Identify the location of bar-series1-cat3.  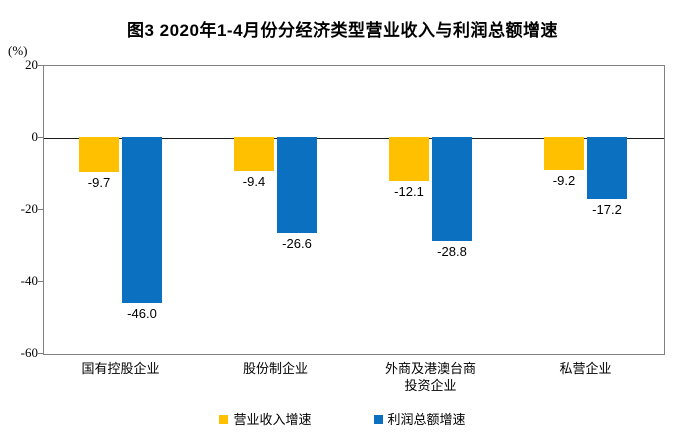
(607, 168).